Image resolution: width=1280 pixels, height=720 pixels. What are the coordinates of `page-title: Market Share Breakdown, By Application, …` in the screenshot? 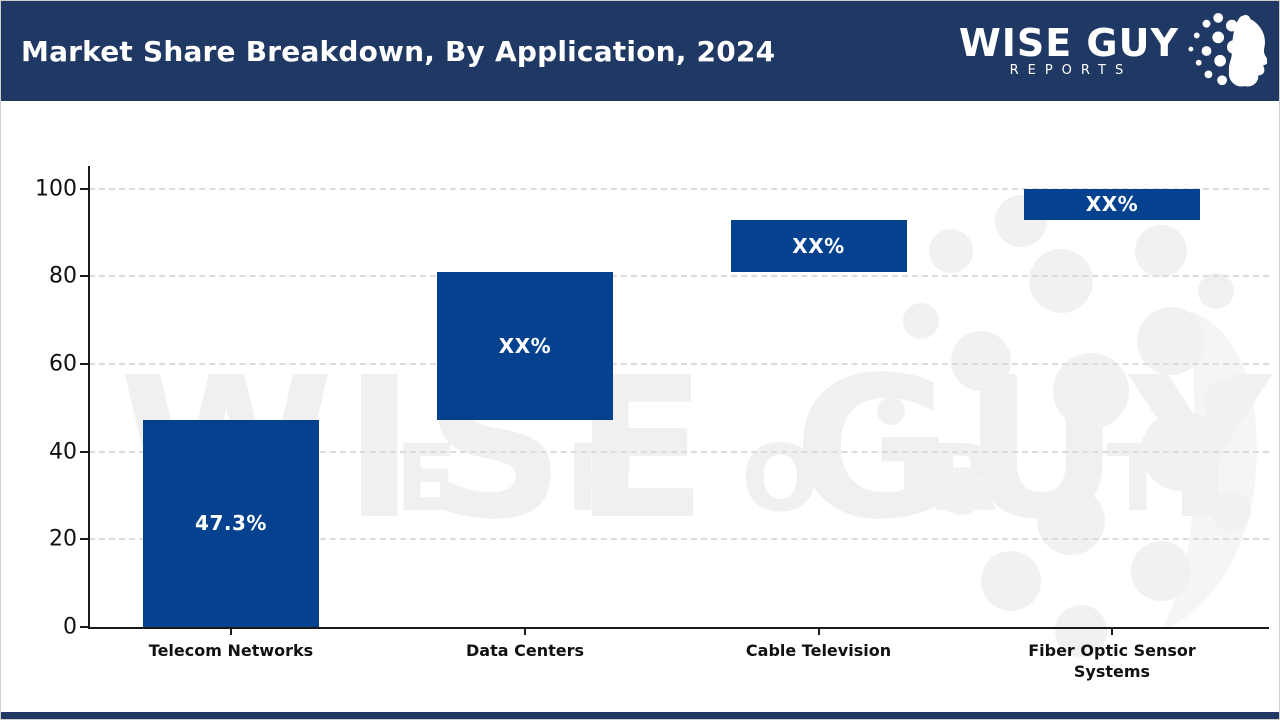 It's located at (398, 51).